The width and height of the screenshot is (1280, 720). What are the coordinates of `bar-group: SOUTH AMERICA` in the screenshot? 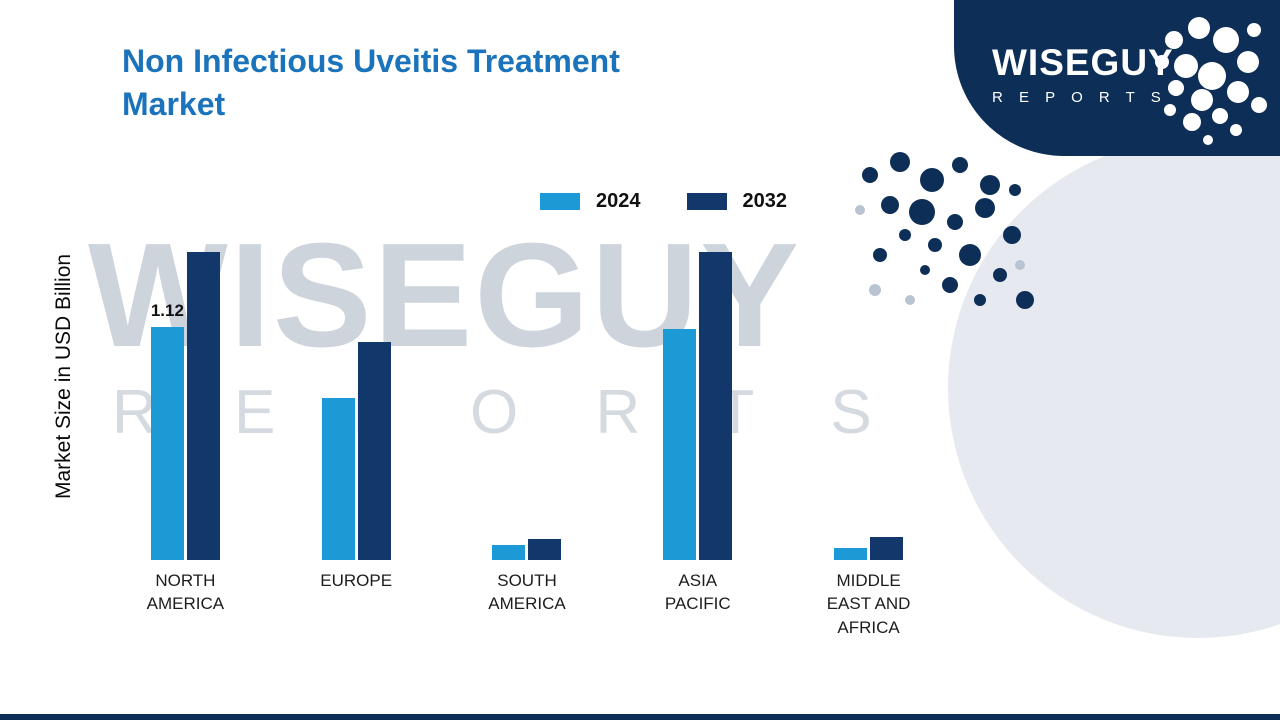 It's located at (527, 444).